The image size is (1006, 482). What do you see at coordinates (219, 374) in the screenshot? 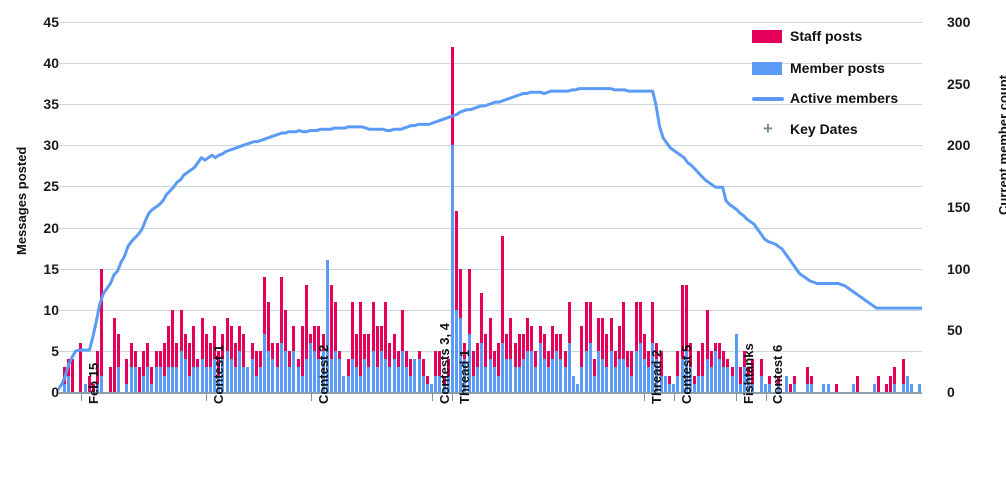
I see `key-date-label: Contest 1` at bounding box center [219, 374].